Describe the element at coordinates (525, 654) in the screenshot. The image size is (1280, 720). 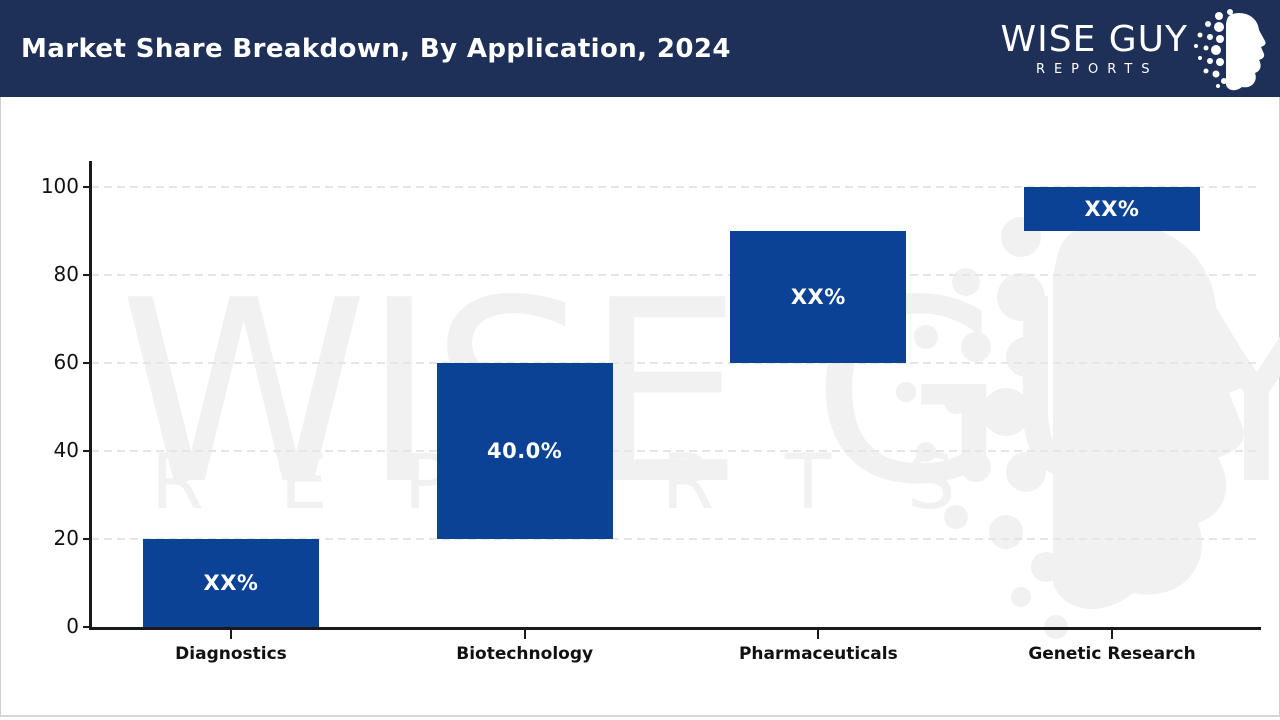
I see `x-axis-label-1: Biotechnology` at that location.